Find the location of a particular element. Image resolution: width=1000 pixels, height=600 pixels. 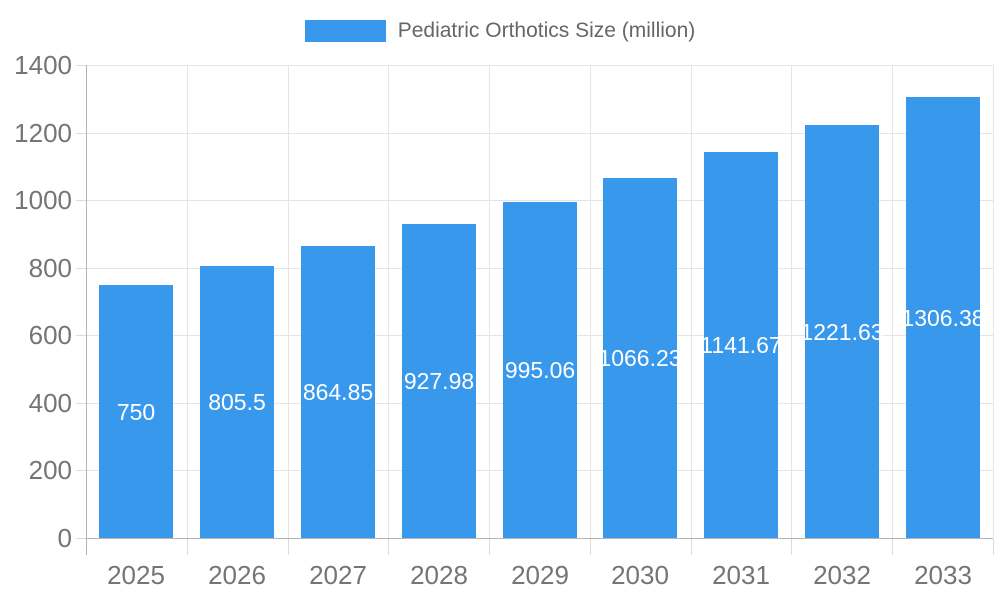

legend: Pediatric Orthotics Size (million) is located at coordinates (500, 31).